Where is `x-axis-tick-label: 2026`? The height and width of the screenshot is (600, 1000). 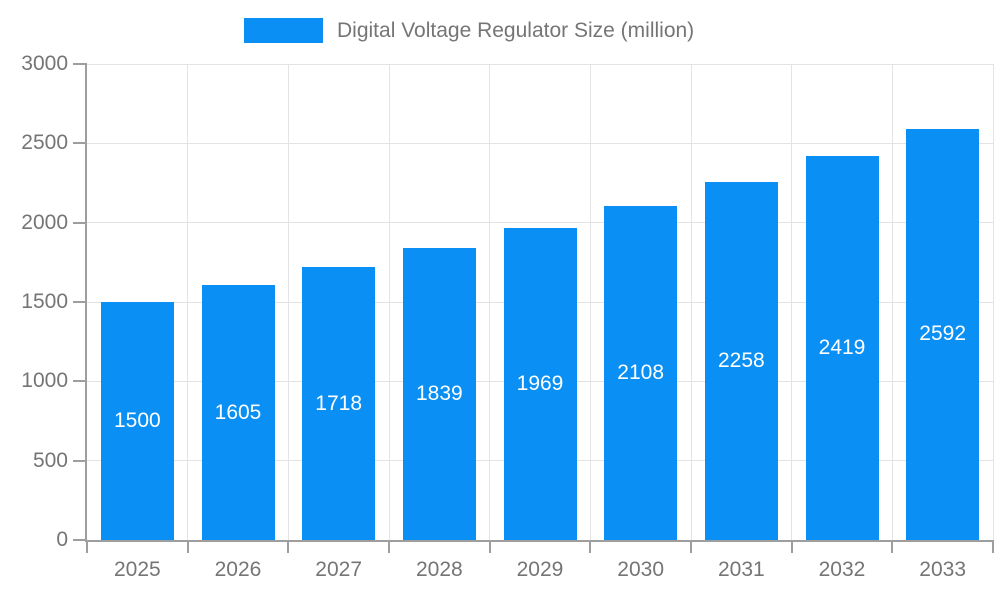 x-axis-tick-label: 2026 is located at coordinates (238, 569).